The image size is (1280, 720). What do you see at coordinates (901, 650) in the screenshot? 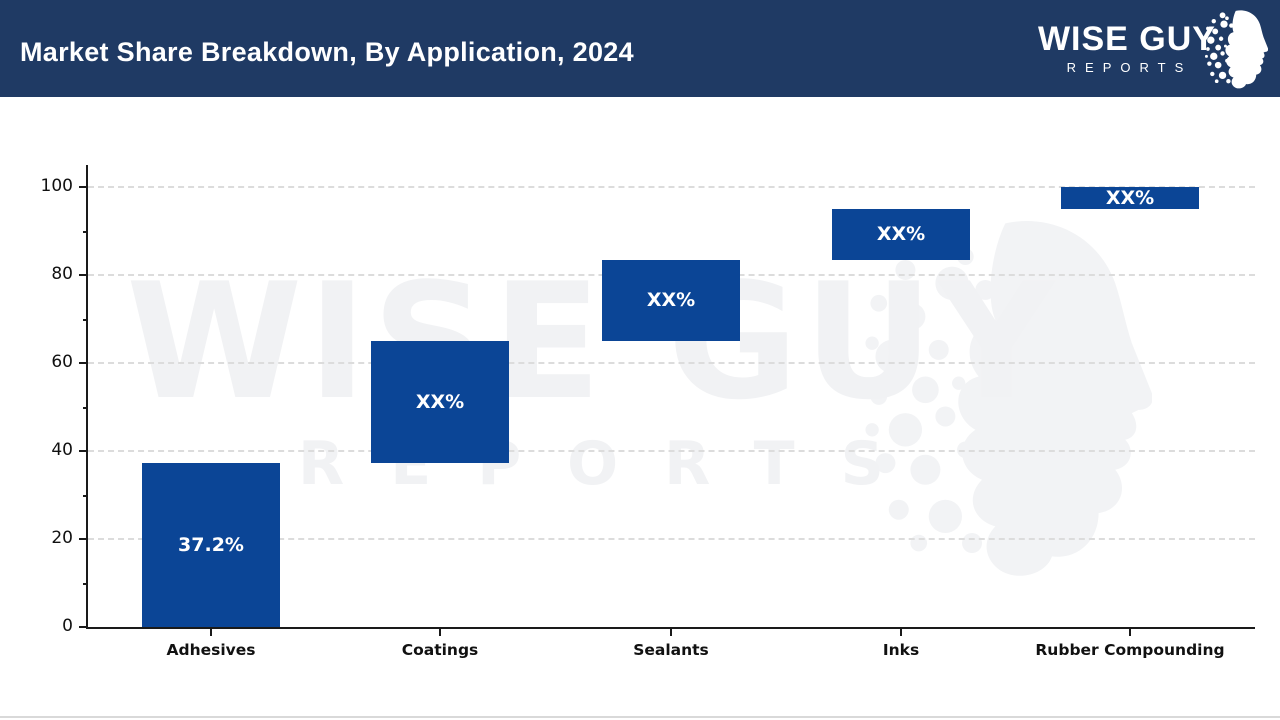
I see `category-label-inks: Inks` at bounding box center [901, 650].